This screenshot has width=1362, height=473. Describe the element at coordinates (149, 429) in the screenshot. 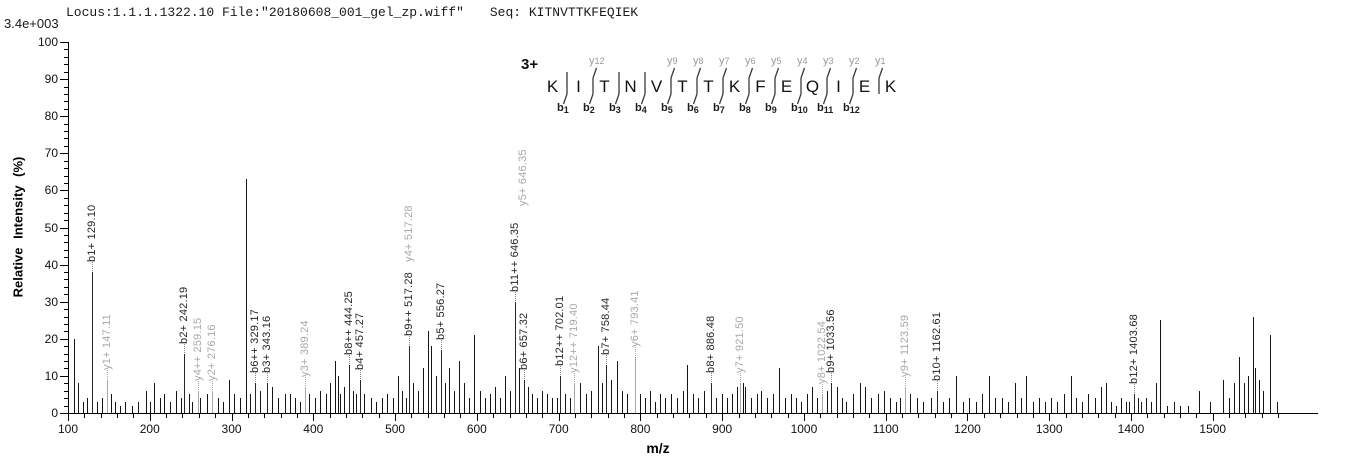

I see `x-tick-label: 200` at that location.